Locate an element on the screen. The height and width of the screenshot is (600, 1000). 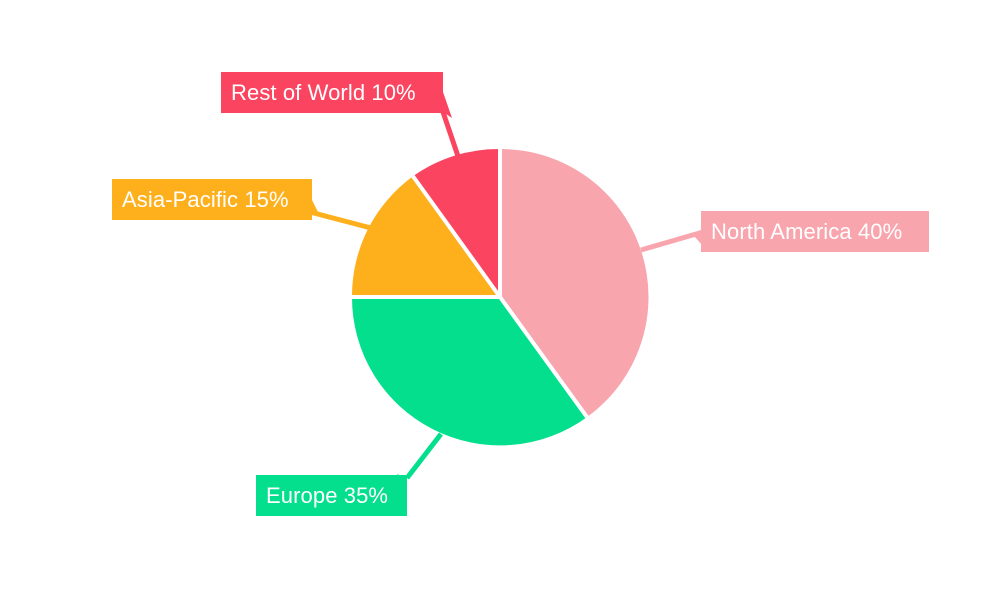
callout-tail-asia-pacific is located at coordinates (315, 206).